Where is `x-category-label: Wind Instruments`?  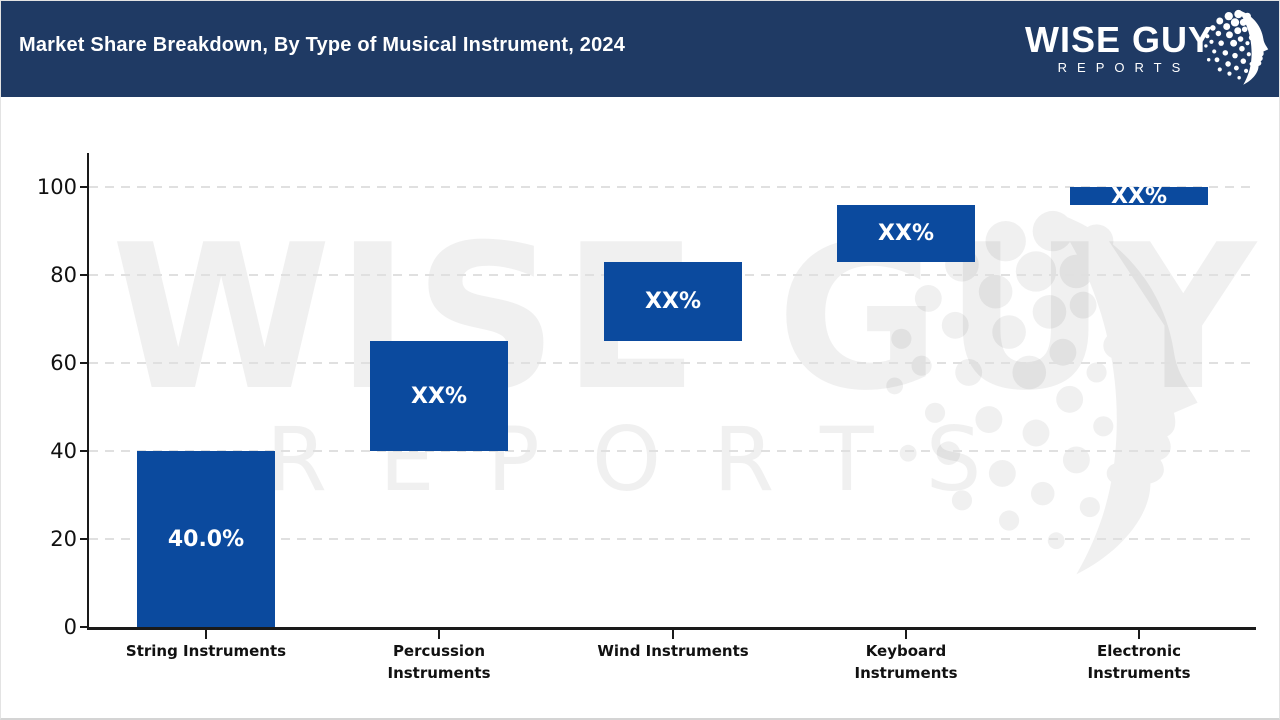
x-category-label: Wind Instruments is located at coordinates (673, 651).